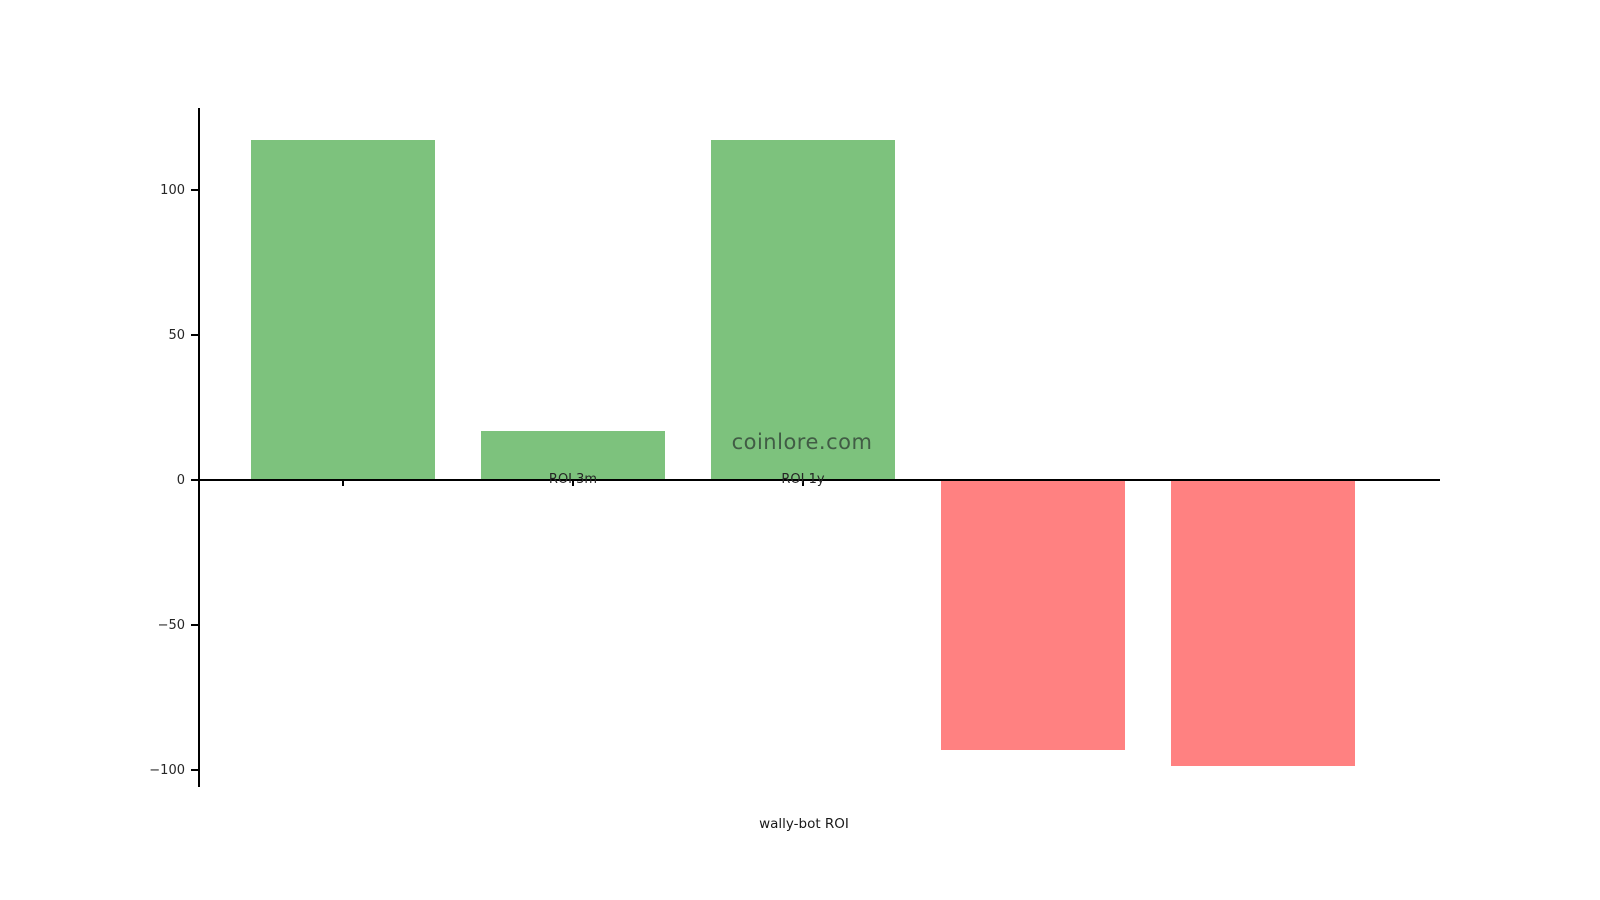 The width and height of the screenshot is (1600, 900). I want to click on watermark-coinlore: coinlore.com, so click(802, 442).